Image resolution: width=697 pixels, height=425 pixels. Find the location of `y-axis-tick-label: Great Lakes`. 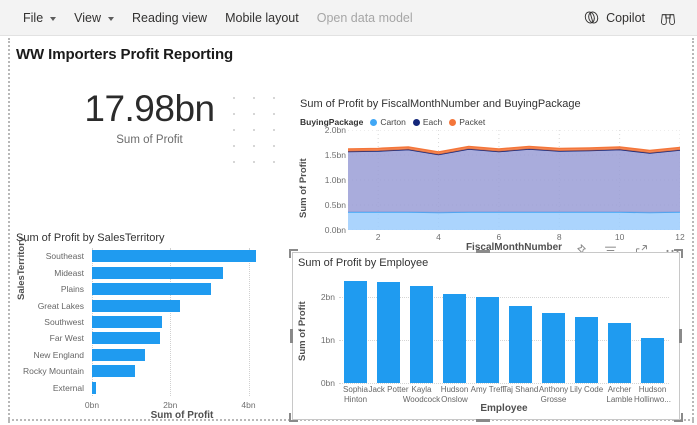

y-axis-tick-label: Great Lakes is located at coordinates (60, 305).